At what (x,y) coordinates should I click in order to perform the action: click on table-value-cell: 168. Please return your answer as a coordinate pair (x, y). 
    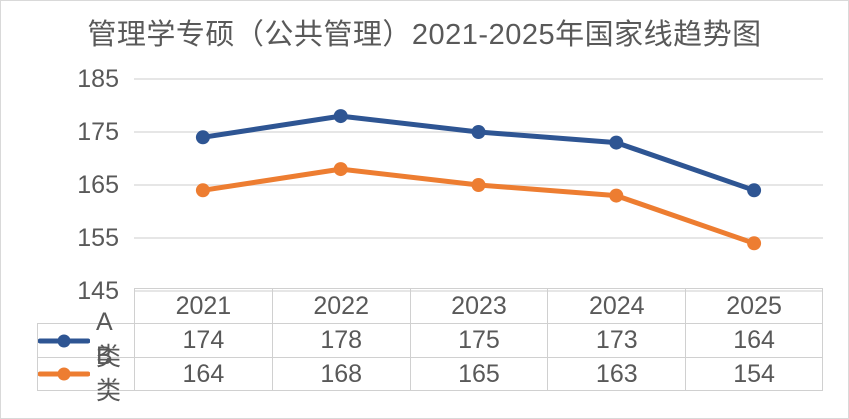
    Looking at the image, I should click on (340, 374).